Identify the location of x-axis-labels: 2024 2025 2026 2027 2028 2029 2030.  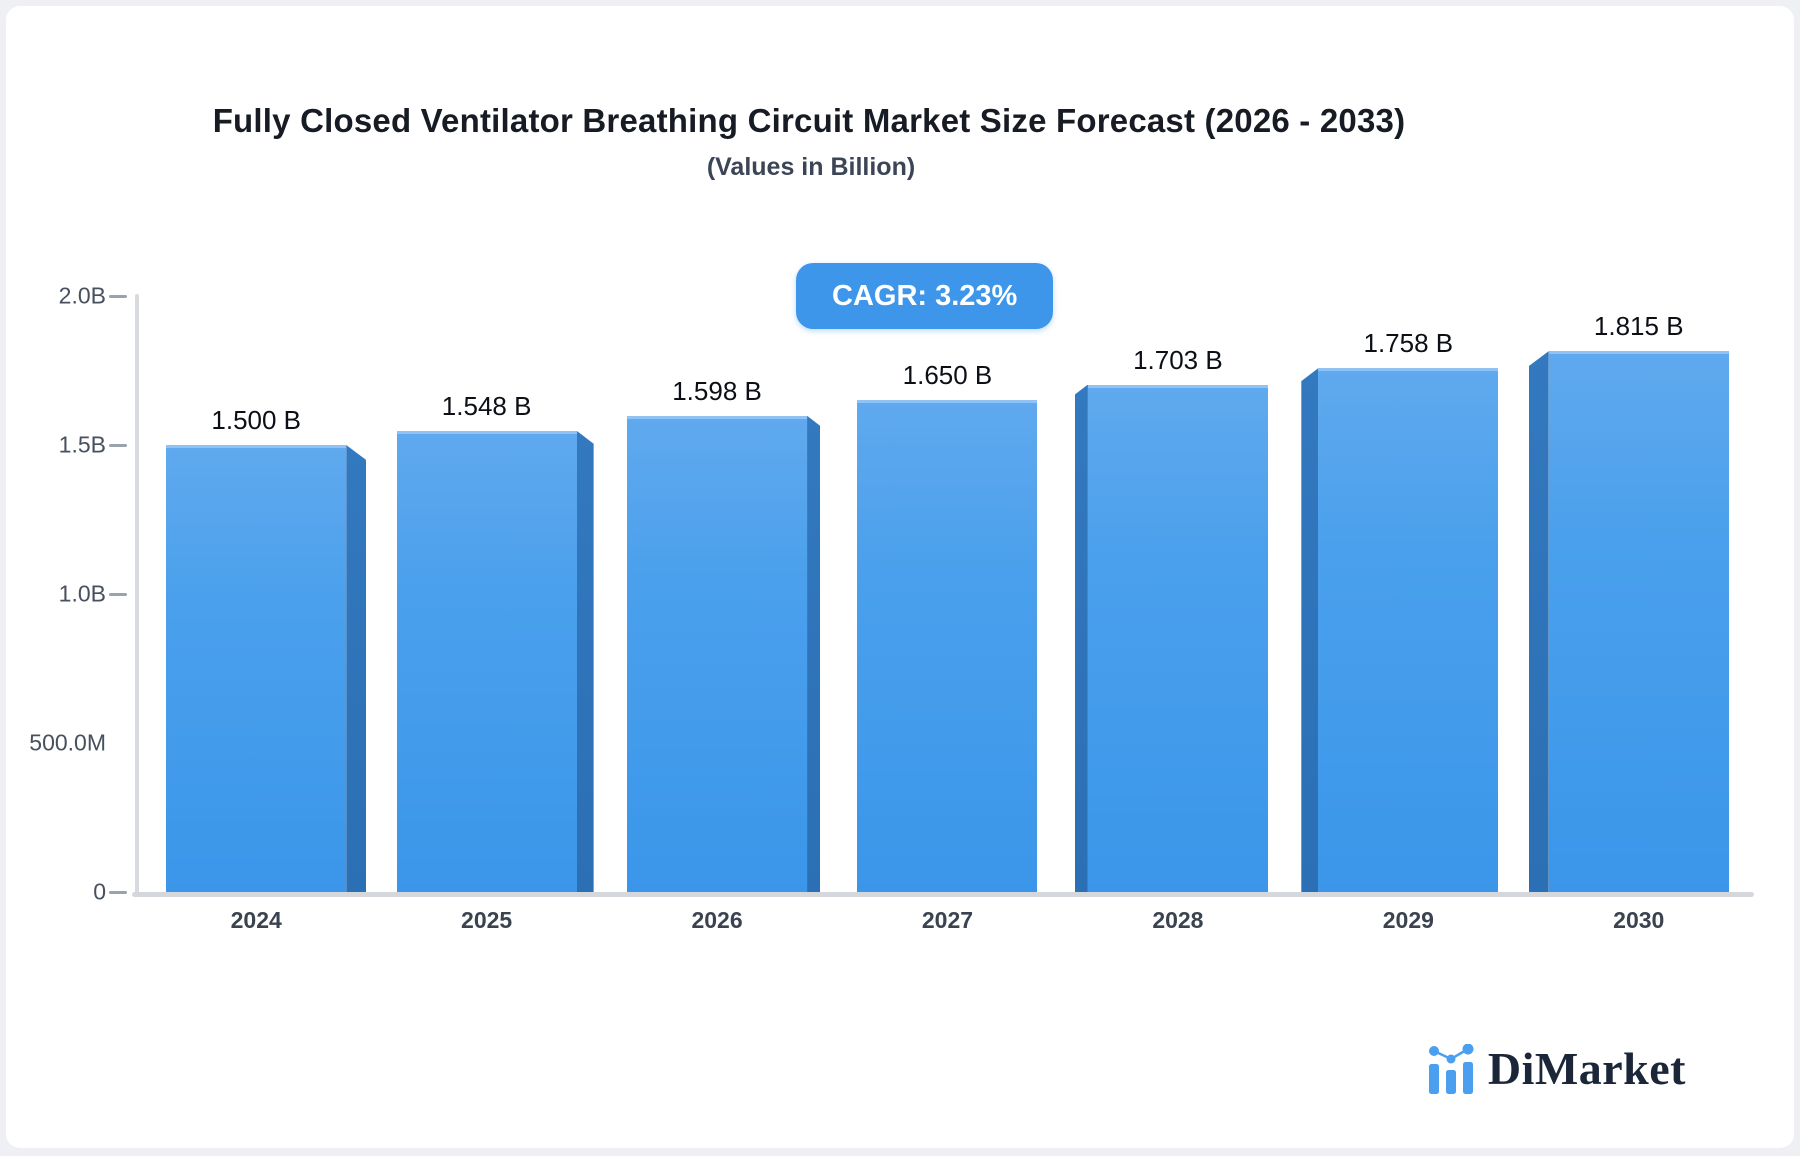
(947, 920).